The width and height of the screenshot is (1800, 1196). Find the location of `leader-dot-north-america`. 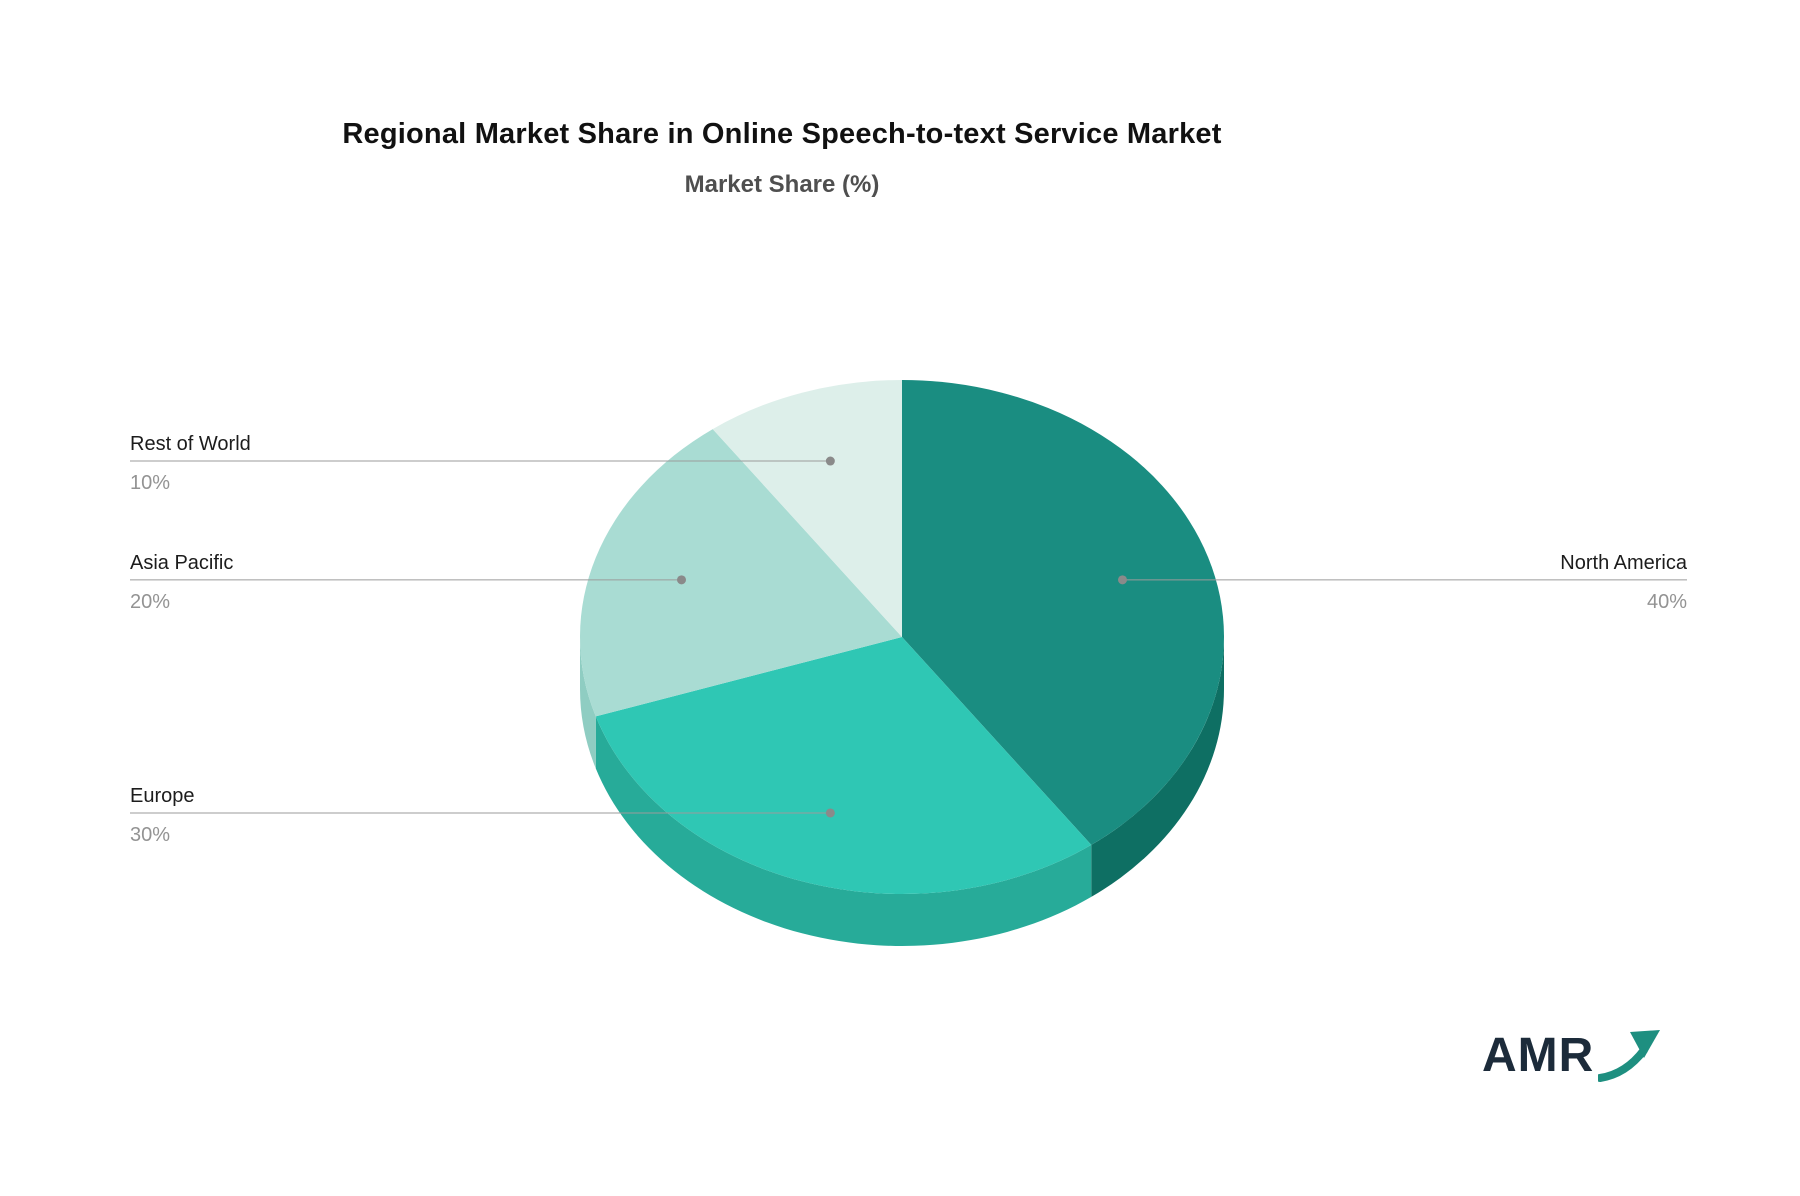

leader-dot-north-america is located at coordinates (1122, 580).